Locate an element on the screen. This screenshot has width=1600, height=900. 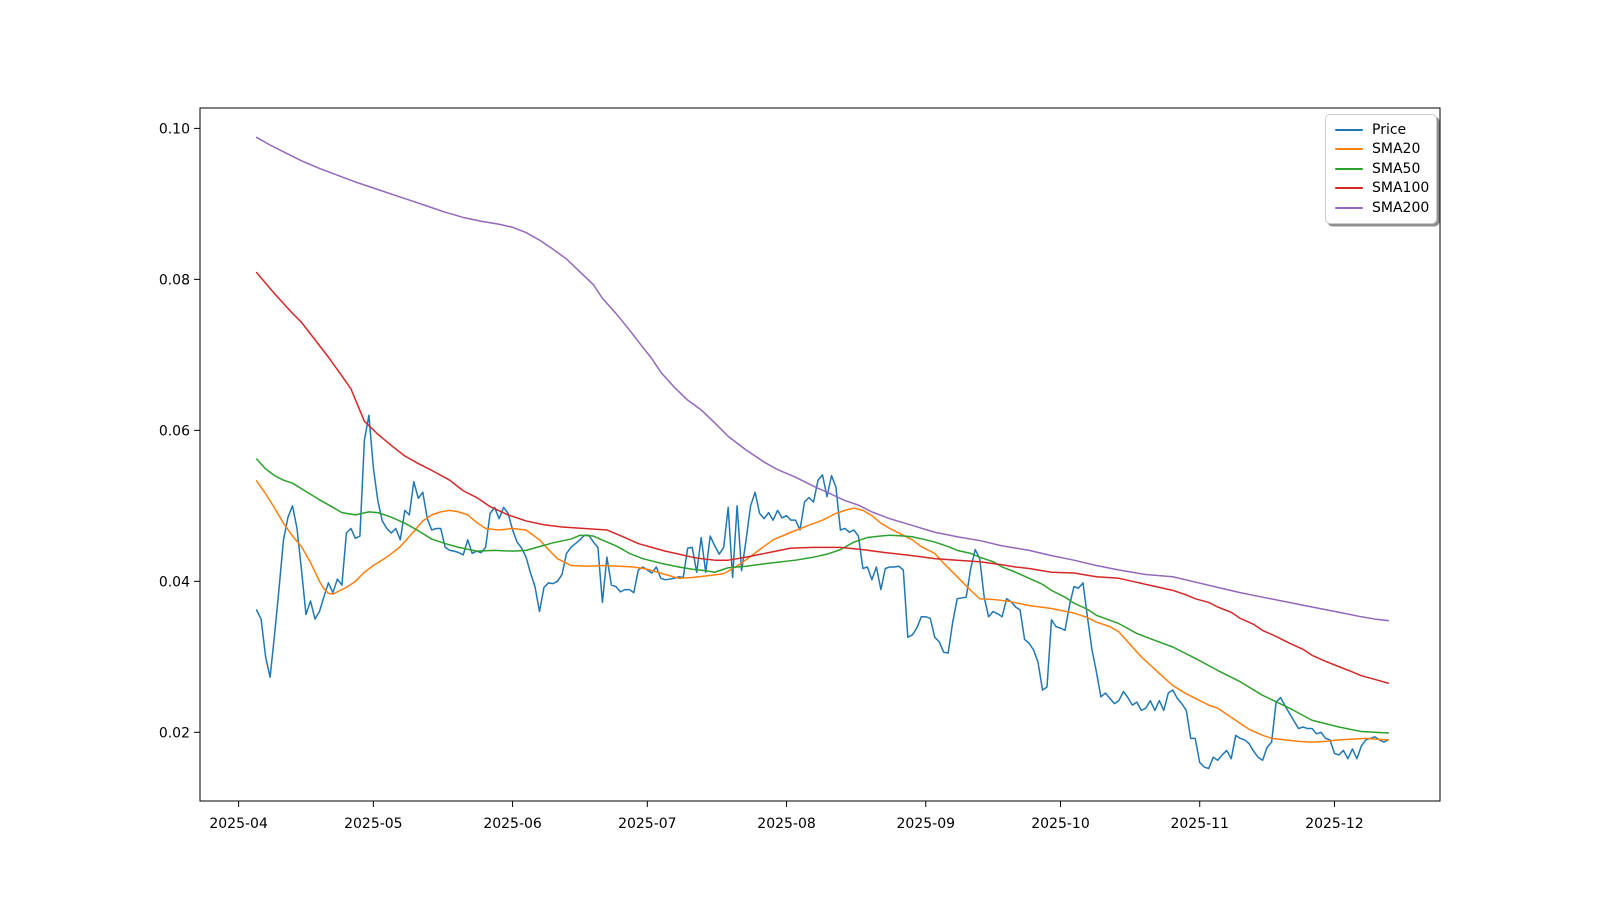
legend-label-sma100: SMA100 is located at coordinates (1401, 188).